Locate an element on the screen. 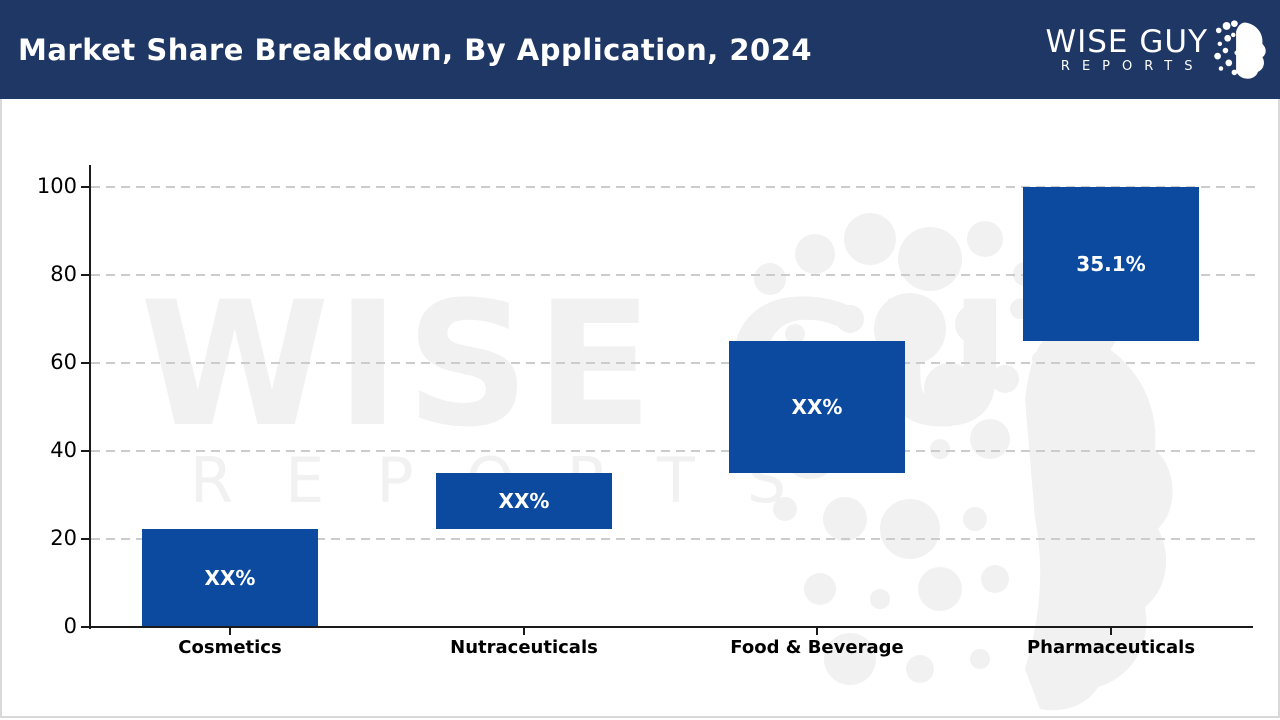  x-tick-food-beverage is located at coordinates (817, 631).